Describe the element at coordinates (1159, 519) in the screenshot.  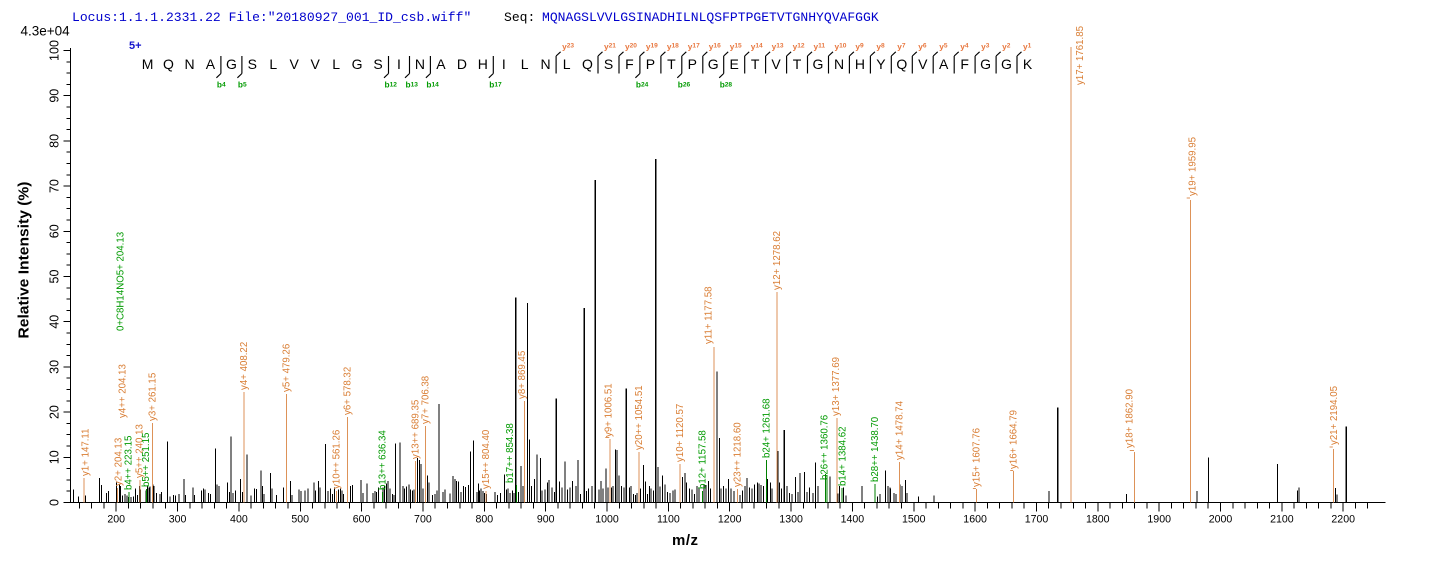
I see `svg-text: 1900` at that location.